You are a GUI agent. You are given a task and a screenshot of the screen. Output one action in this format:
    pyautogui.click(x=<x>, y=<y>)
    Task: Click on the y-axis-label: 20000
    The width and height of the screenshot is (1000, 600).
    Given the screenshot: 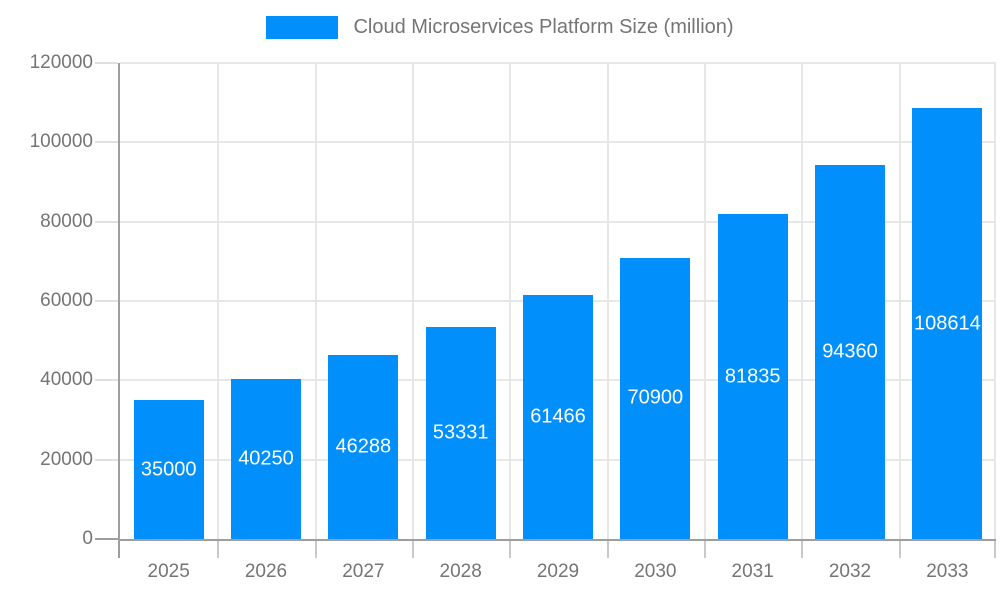 What is the action you would take?
    pyautogui.click(x=66, y=459)
    